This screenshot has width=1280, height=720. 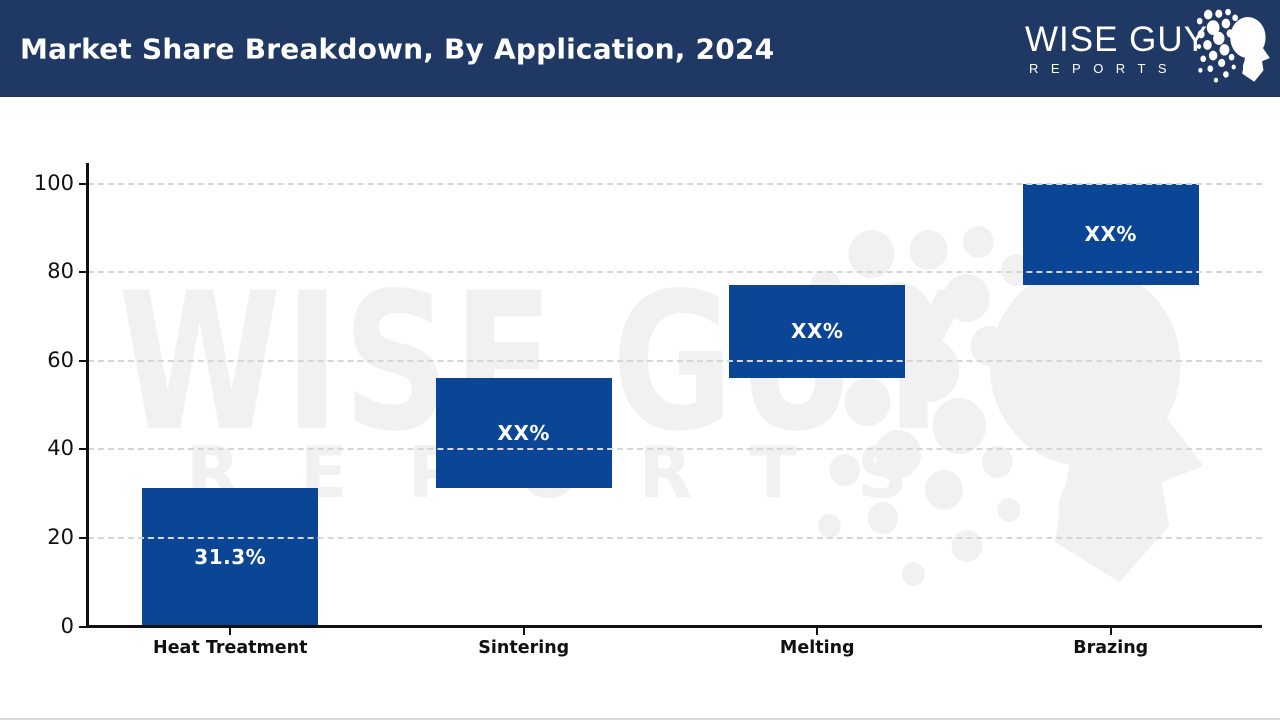 I want to click on bar-label-brazing: XX%, so click(x=1110, y=234).